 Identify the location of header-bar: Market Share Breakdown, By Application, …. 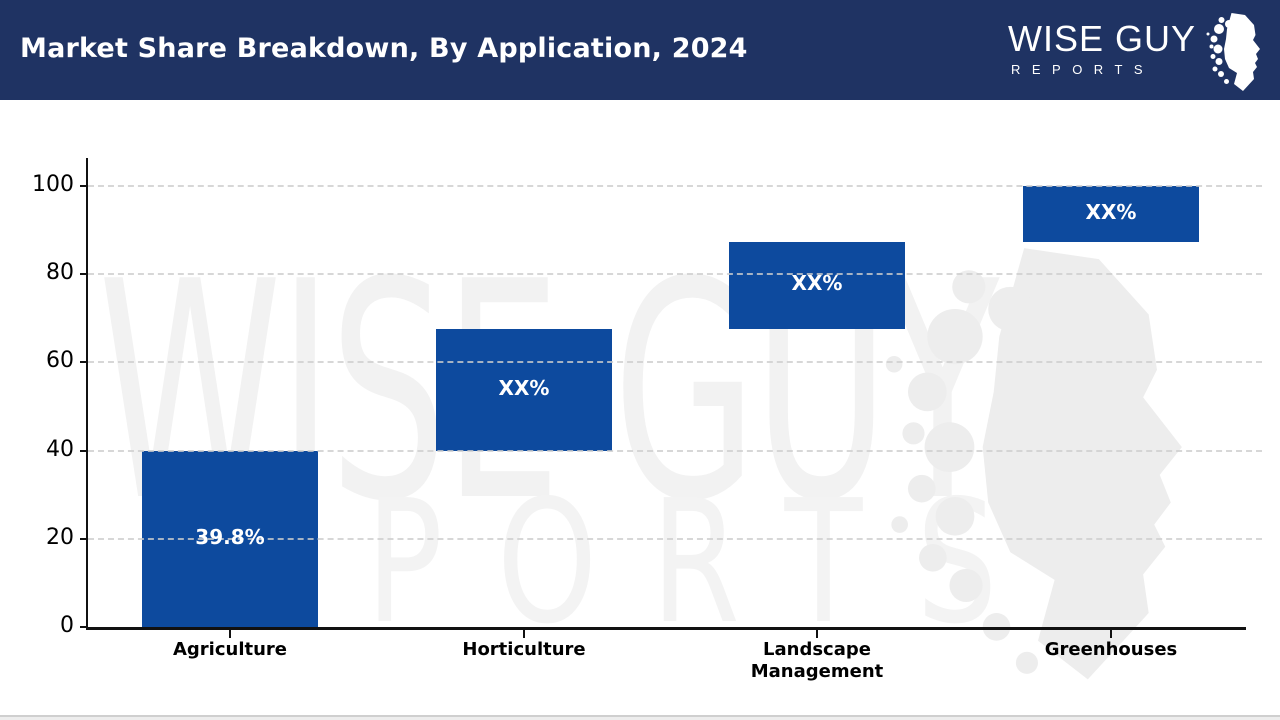
(640, 50).